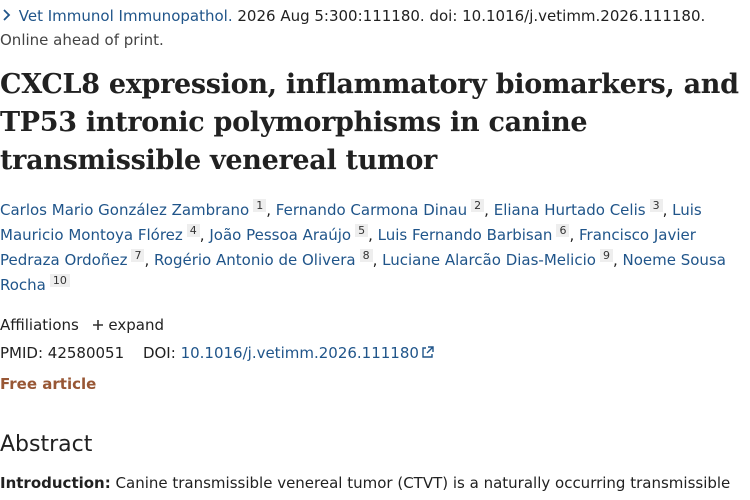  Describe the element at coordinates (86, 353) in the screenshot. I see `pmid: 42580051` at that location.